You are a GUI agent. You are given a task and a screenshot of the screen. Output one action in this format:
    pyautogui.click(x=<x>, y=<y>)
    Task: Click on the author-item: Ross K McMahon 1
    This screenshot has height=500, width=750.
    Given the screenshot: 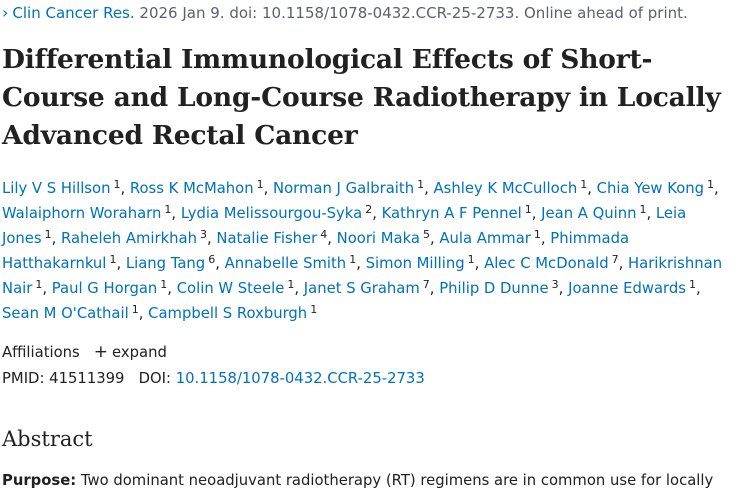 What is the action you would take?
    pyautogui.click(x=196, y=187)
    